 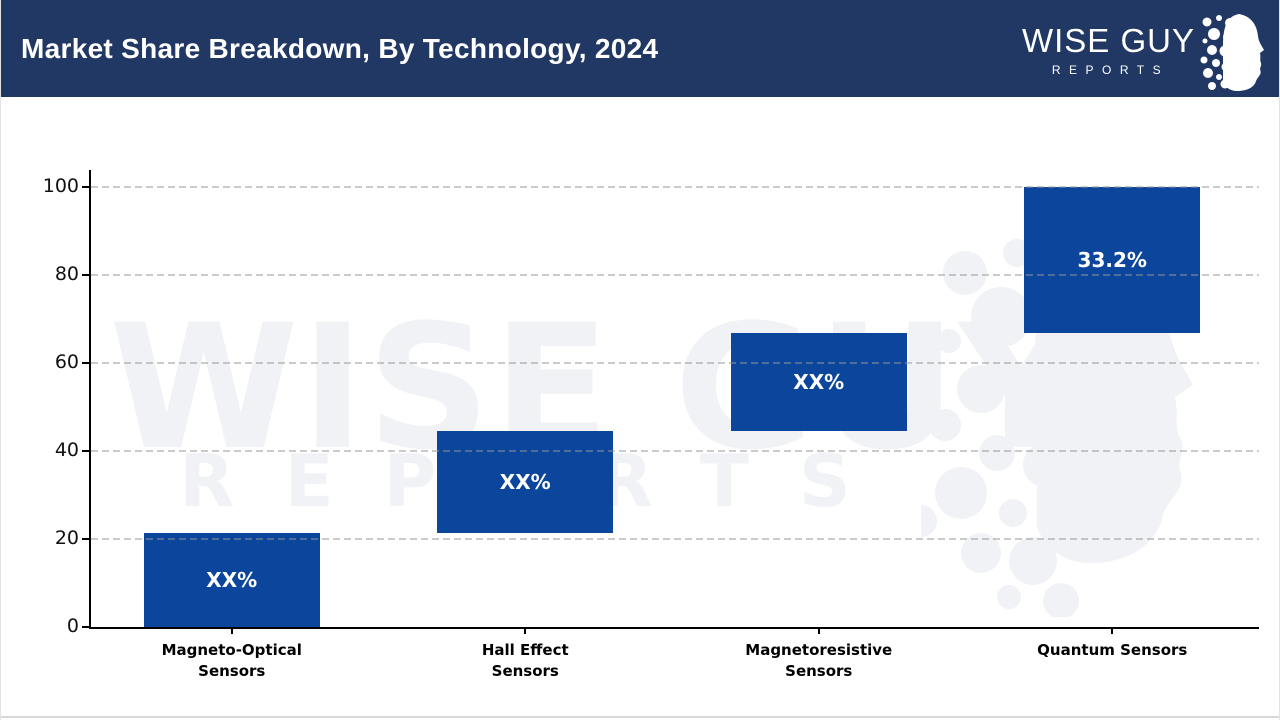 What do you see at coordinates (525, 660) in the screenshot?
I see `x-tick-label: Hall Effect Sensors` at bounding box center [525, 660].